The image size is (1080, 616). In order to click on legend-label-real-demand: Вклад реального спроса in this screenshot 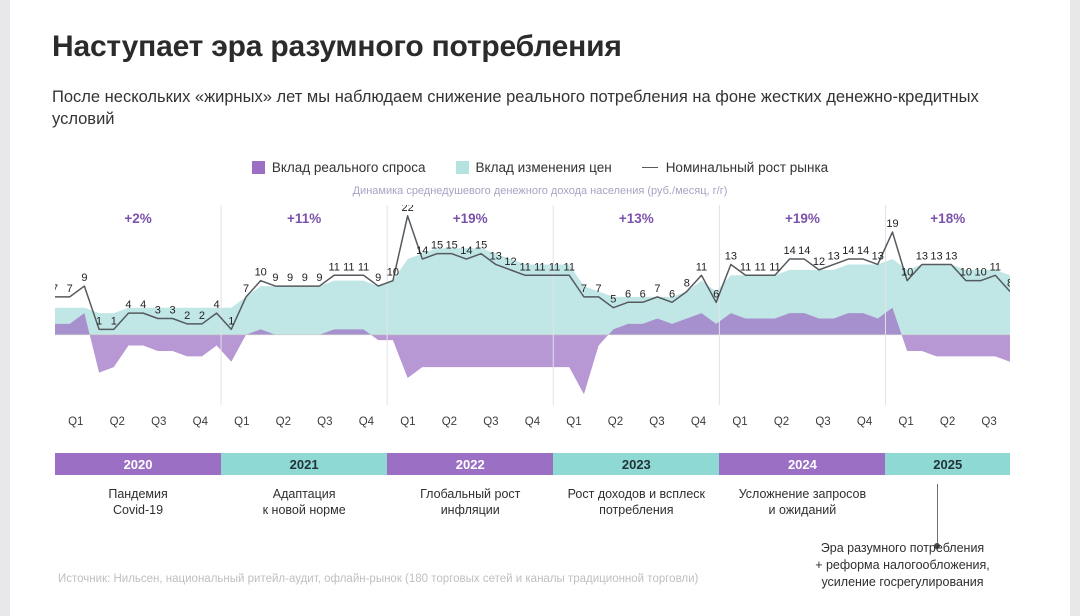, I will do `click(348, 167)`.